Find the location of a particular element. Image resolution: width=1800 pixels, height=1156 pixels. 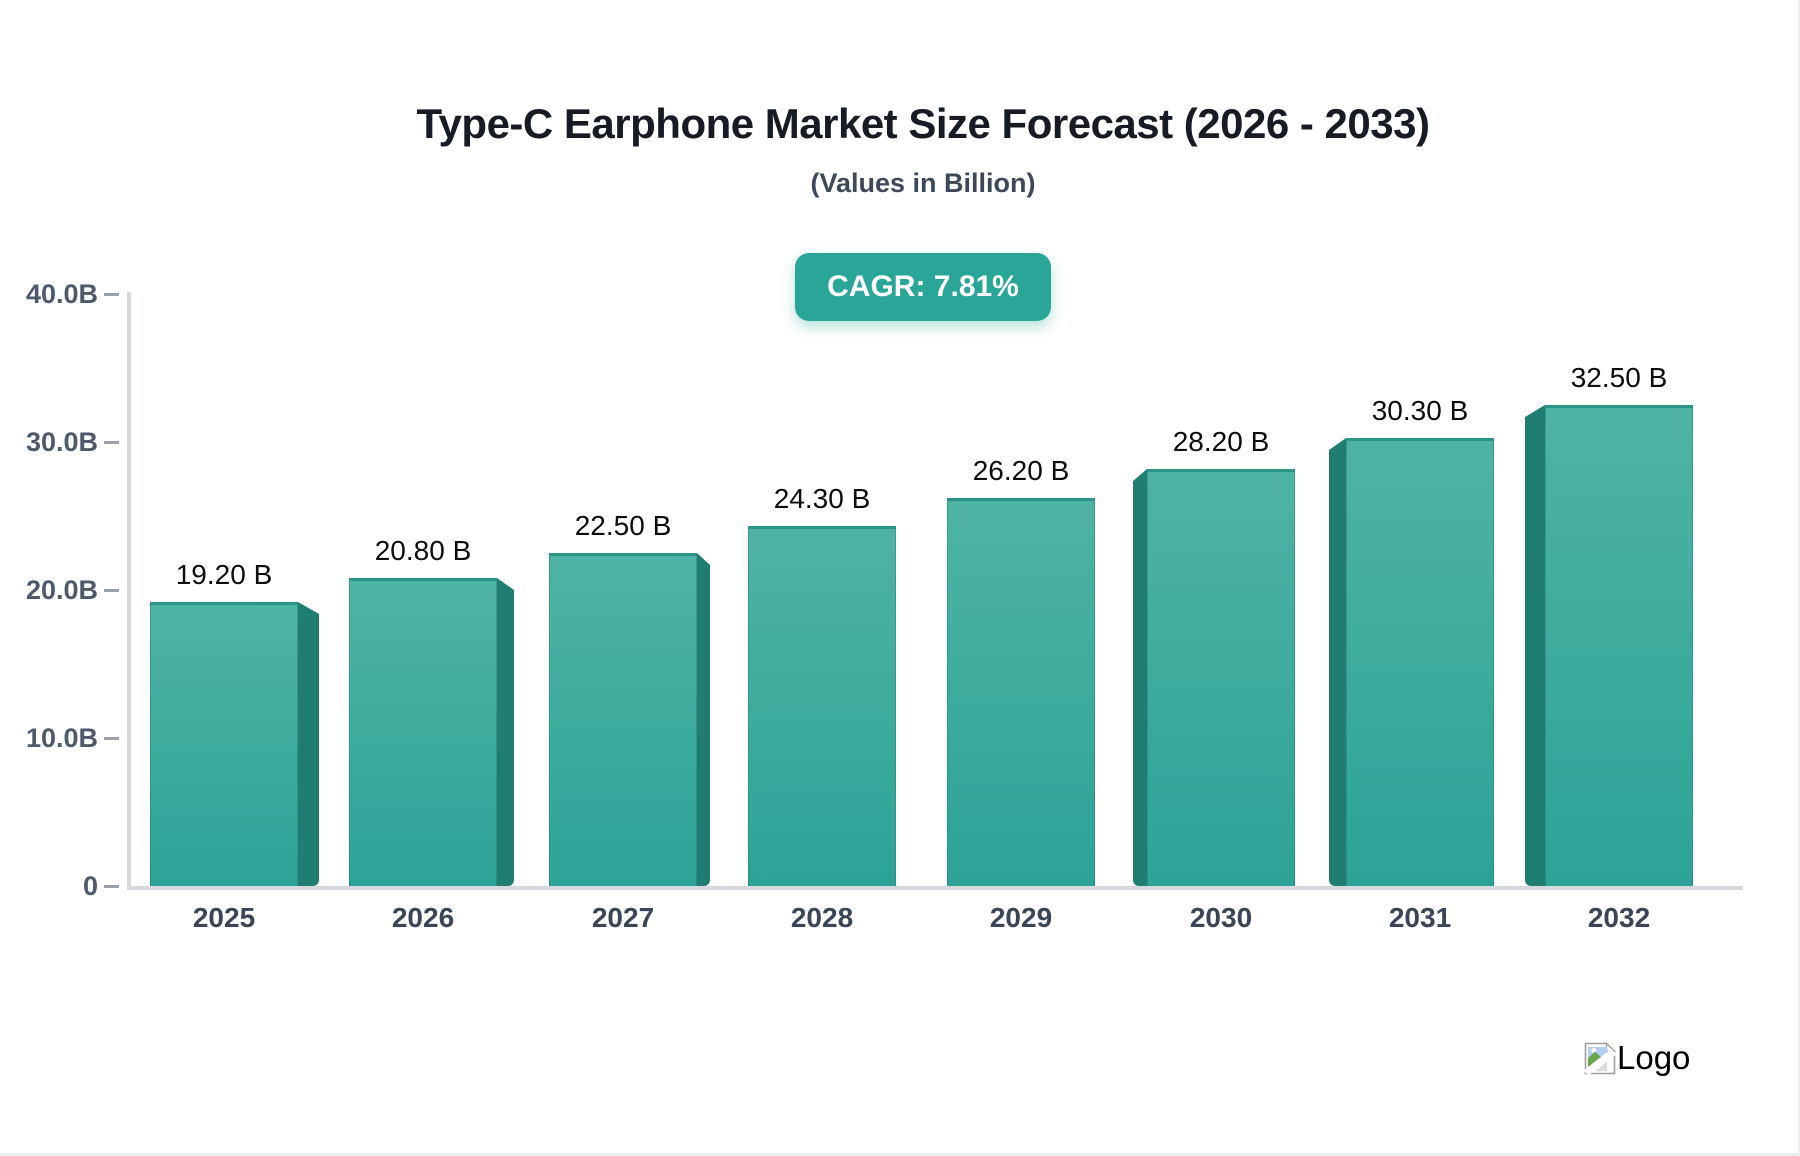

x-axis-label-2028: 2028 is located at coordinates (822, 917).